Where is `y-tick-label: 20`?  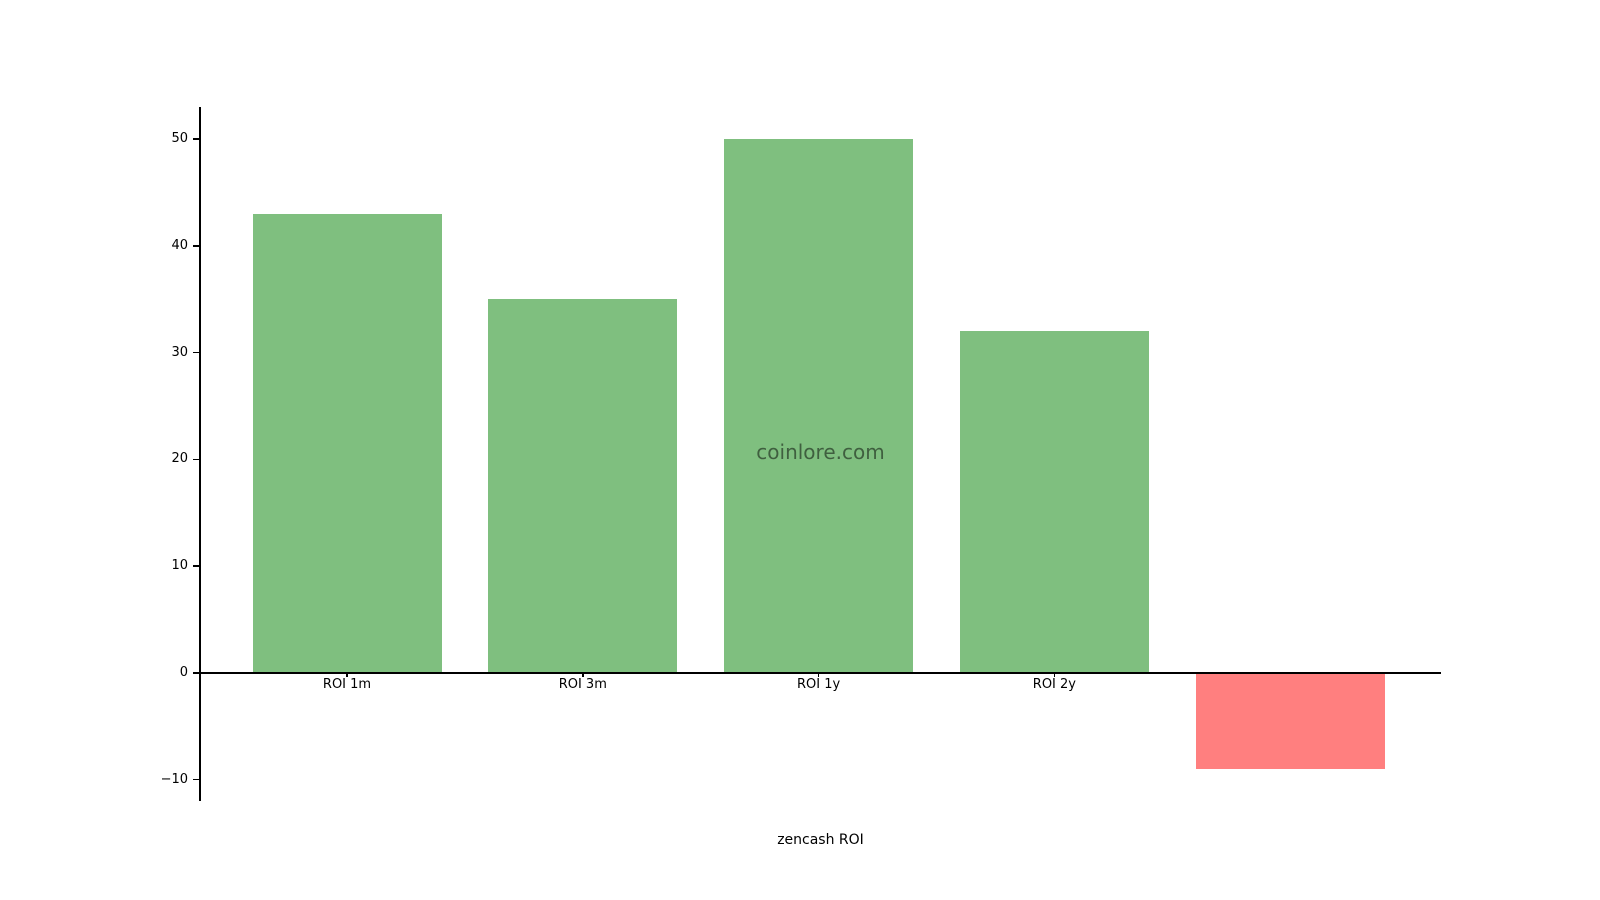 y-tick-label: 20 is located at coordinates (179, 459).